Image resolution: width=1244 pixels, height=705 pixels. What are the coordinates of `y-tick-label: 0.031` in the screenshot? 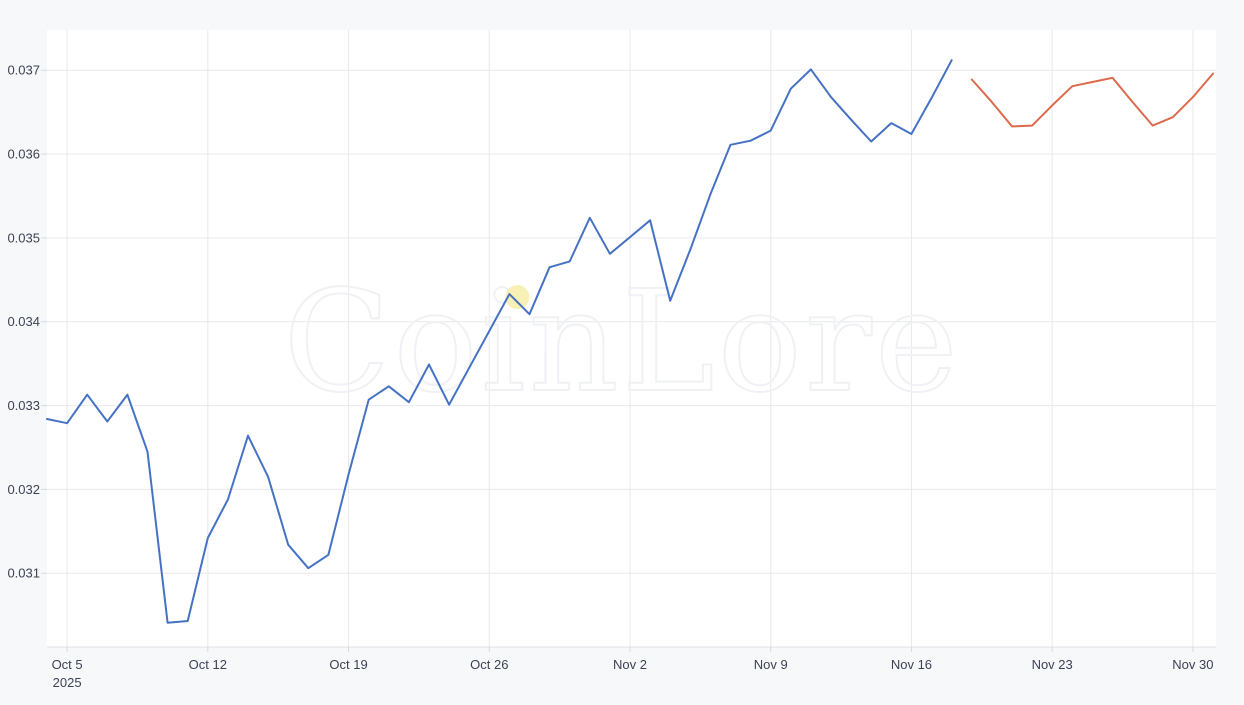 It's located at (23, 573).